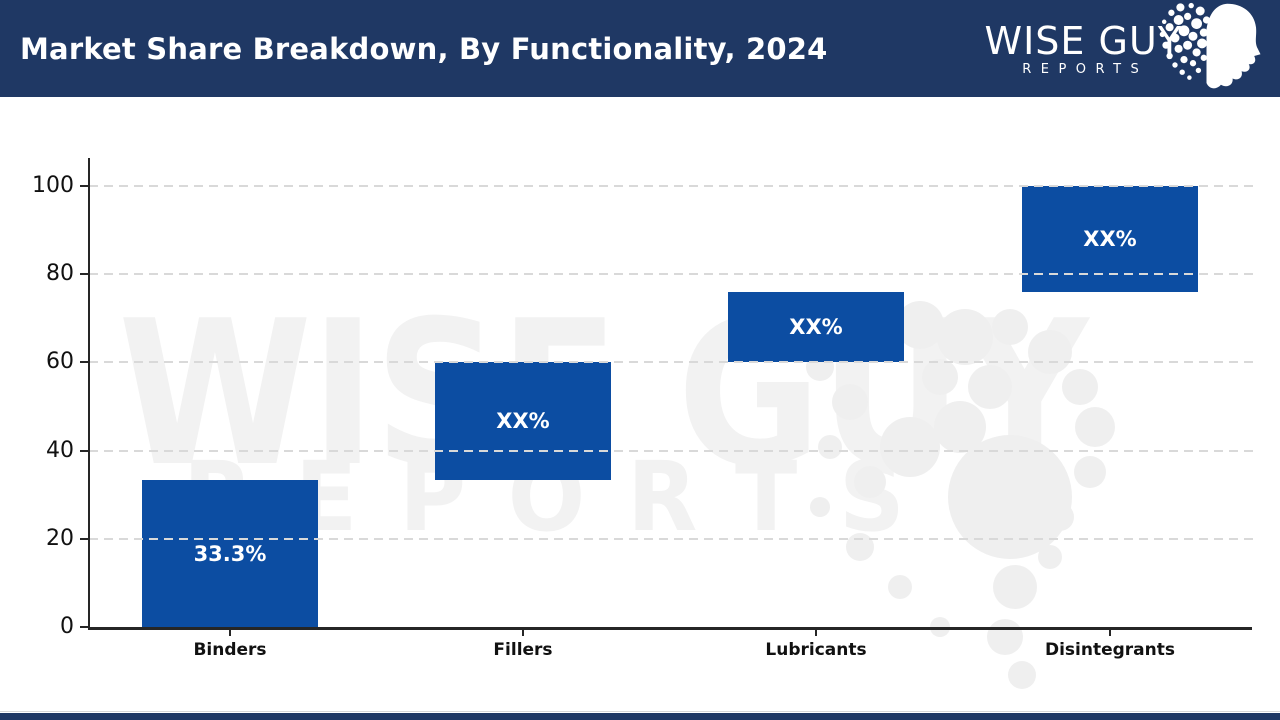  I want to click on bar-value-label: 33.3%, so click(230, 553).